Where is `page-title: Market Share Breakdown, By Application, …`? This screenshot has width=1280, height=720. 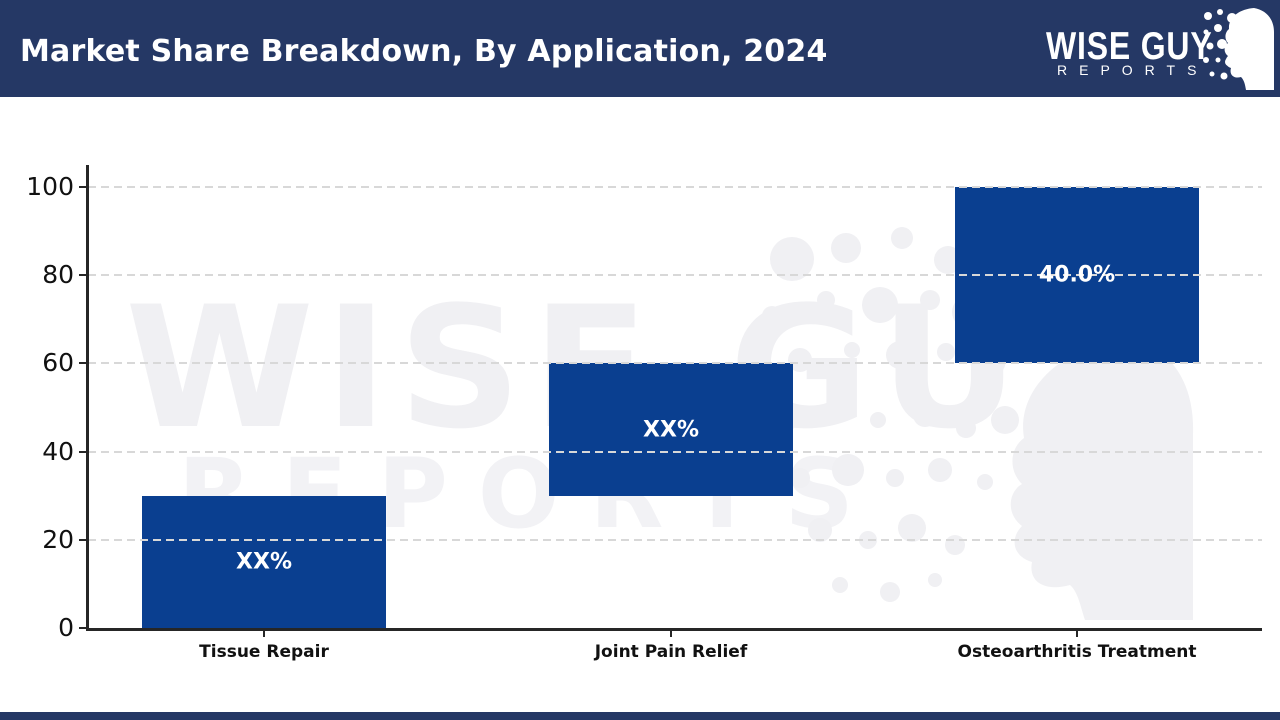
page-title: Market Share Breakdown, By Application, … is located at coordinates (424, 51).